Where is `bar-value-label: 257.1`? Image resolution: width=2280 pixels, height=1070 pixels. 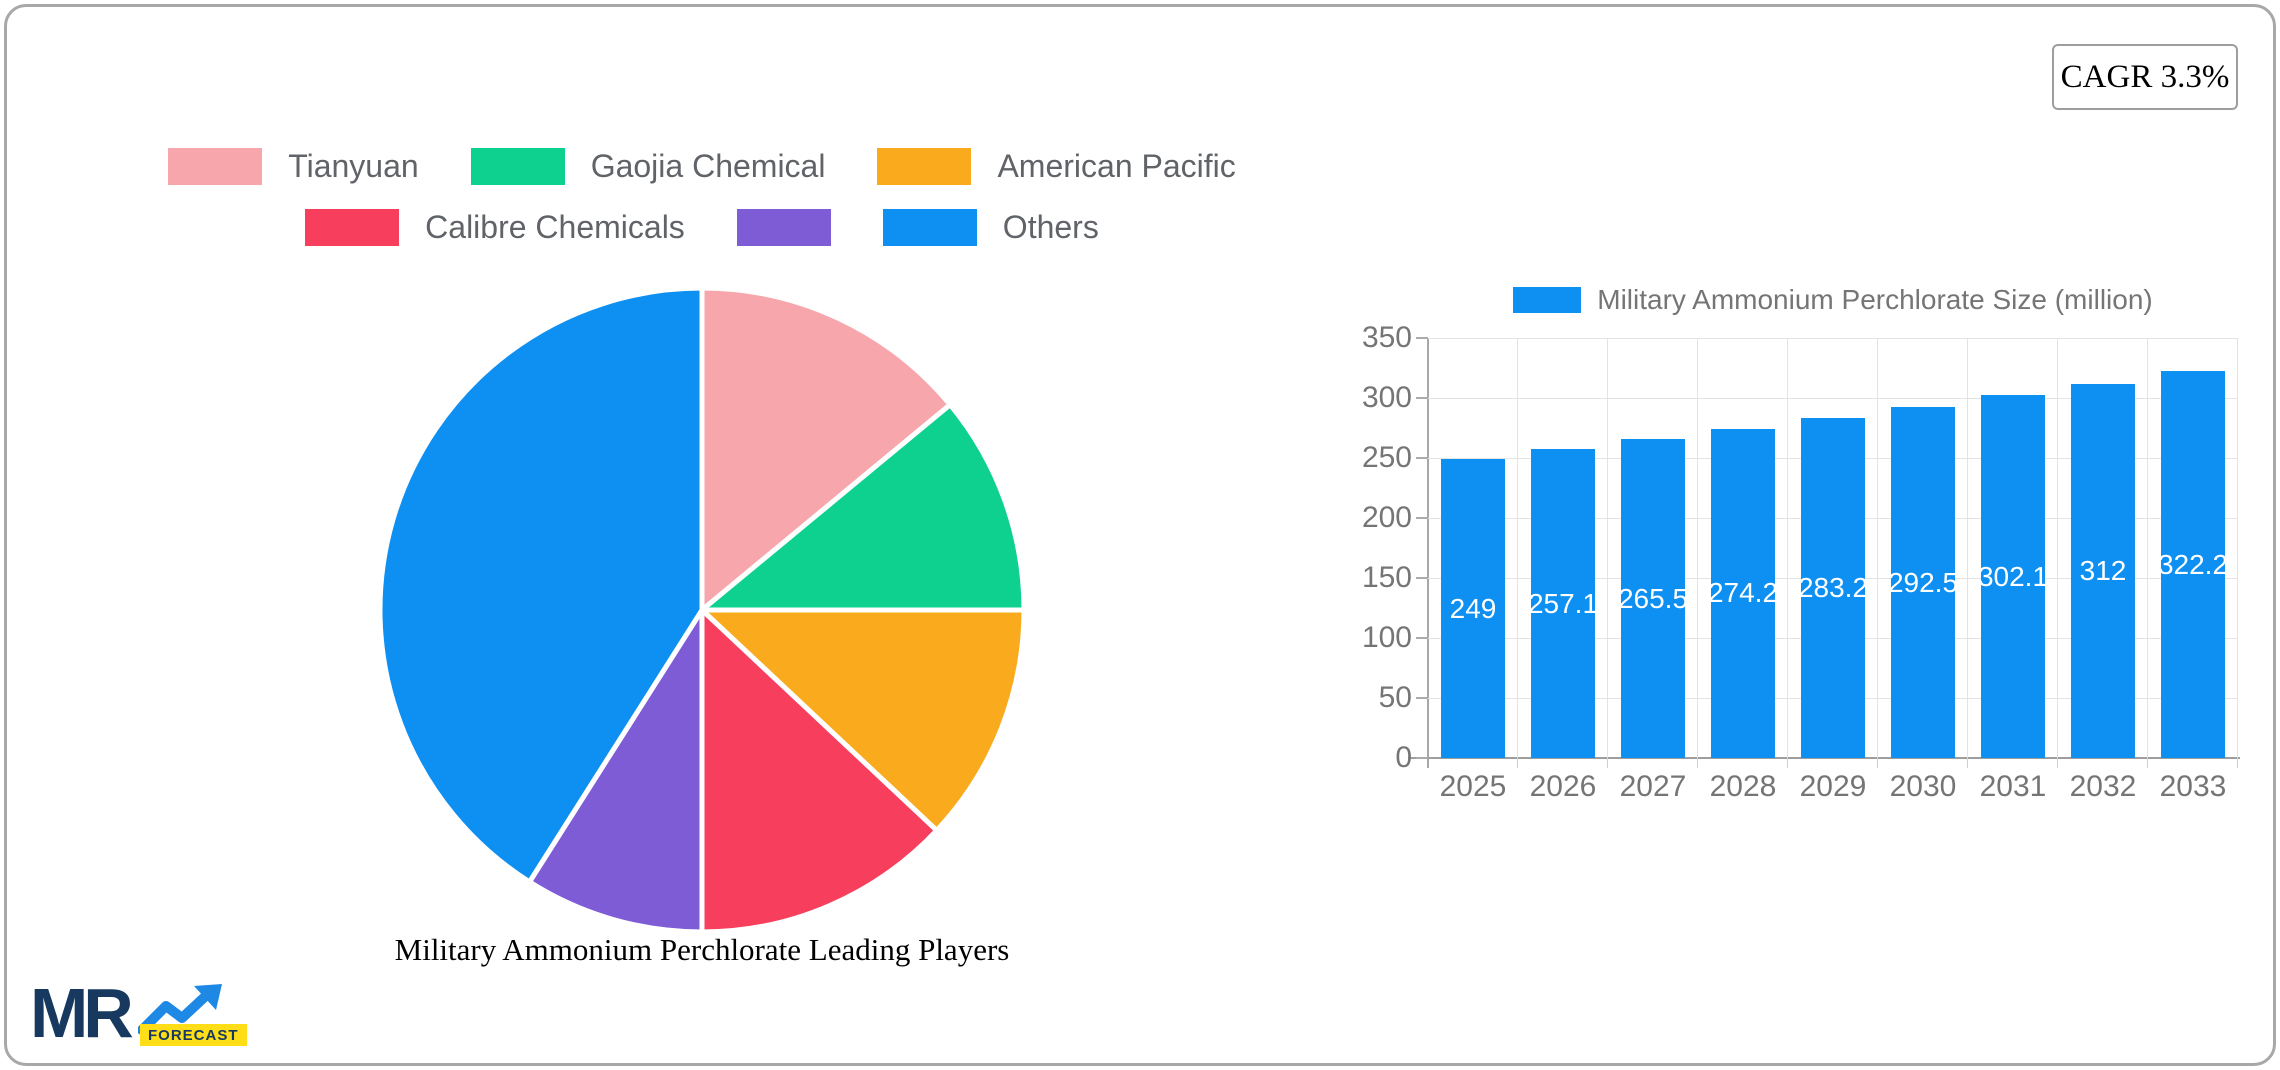
bar-value-label: 257.1 is located at coordinates (1563, 603).